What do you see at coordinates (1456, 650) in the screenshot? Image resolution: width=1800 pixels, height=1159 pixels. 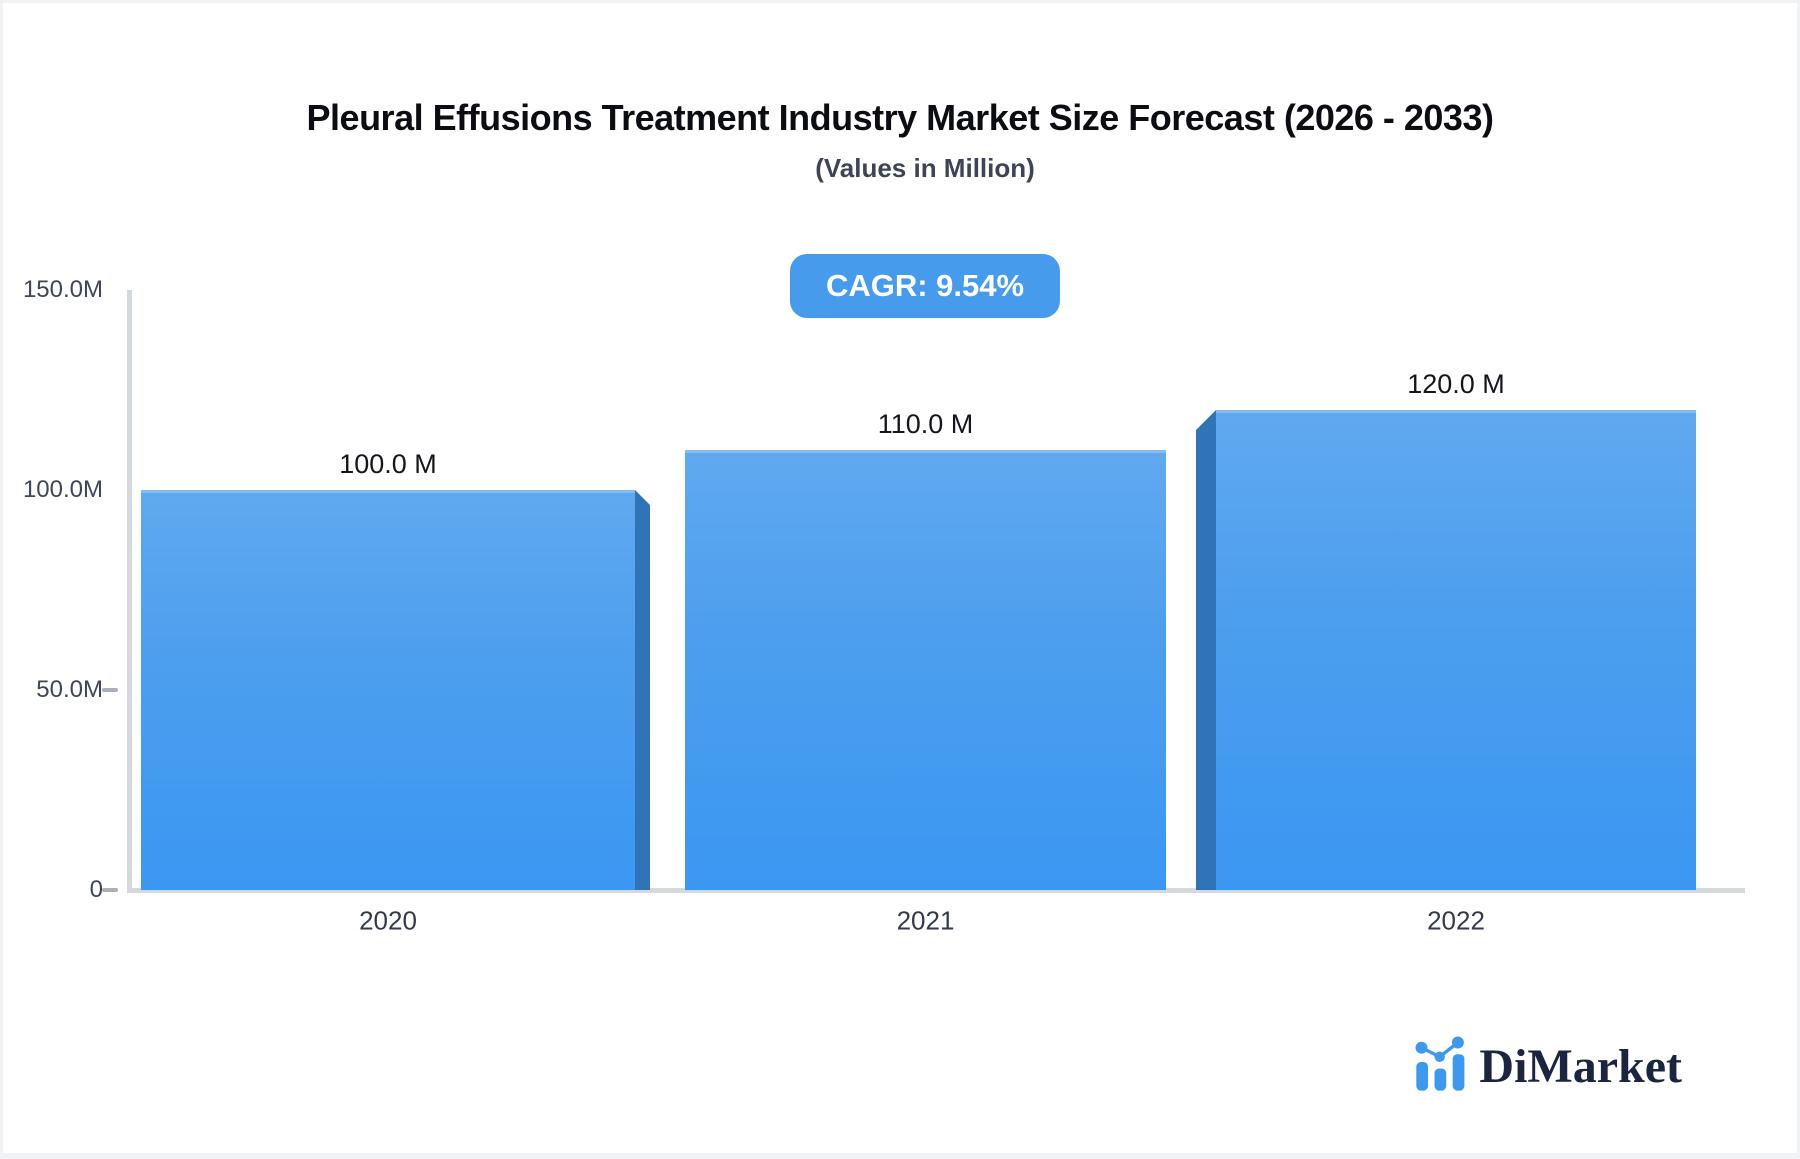 I see `bar-2022` at bounding box center [1456, 650].